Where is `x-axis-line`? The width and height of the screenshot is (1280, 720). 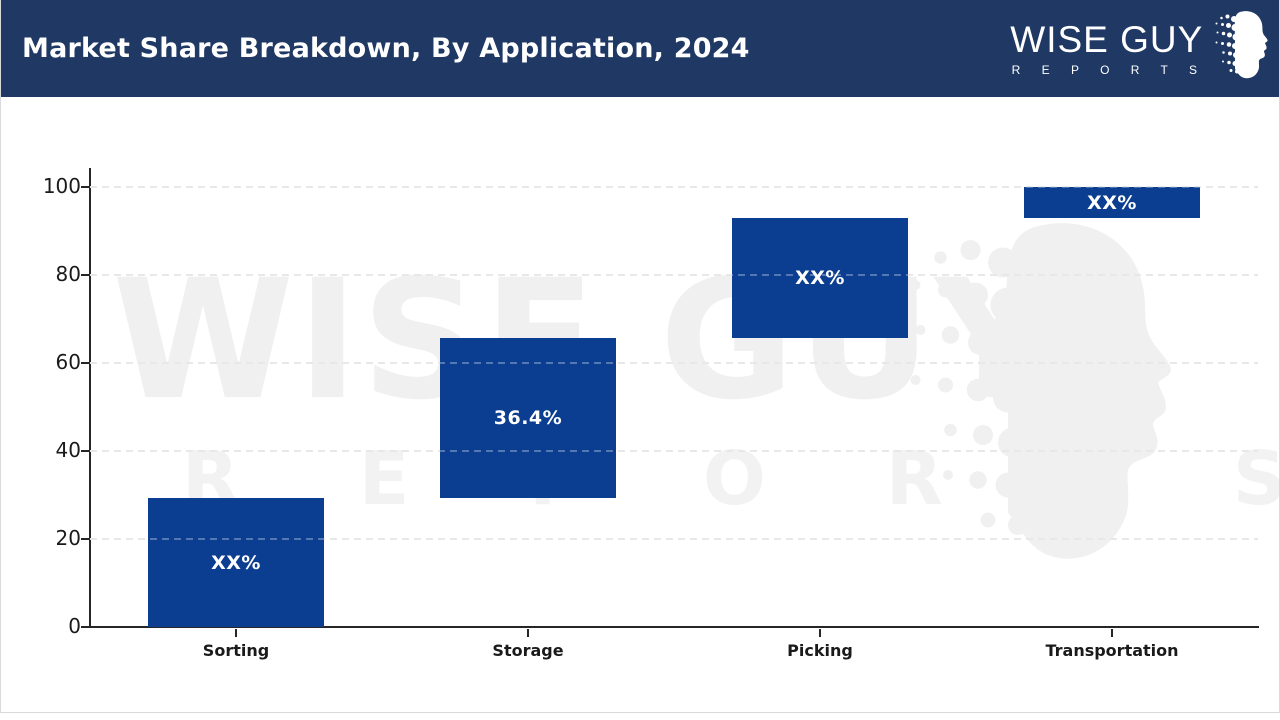
x-axis-line is located at coordinates (674, 627).